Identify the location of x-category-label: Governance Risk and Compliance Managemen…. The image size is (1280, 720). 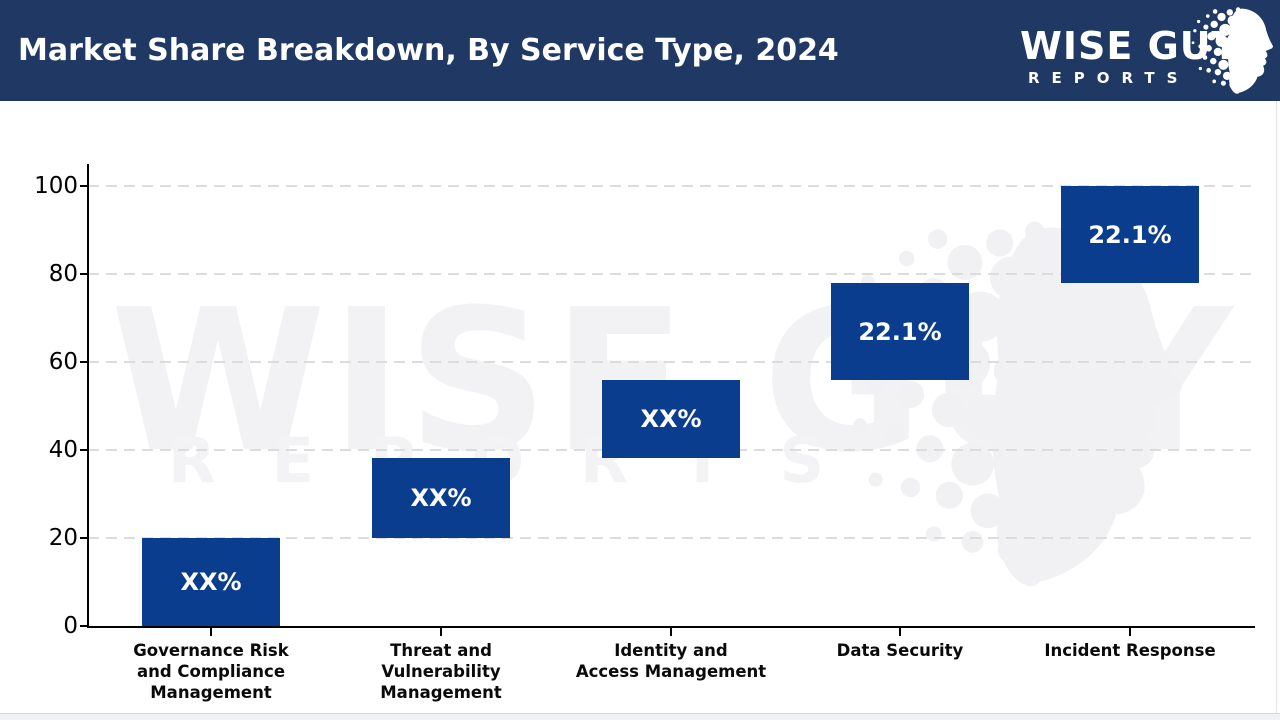
(211, 671).